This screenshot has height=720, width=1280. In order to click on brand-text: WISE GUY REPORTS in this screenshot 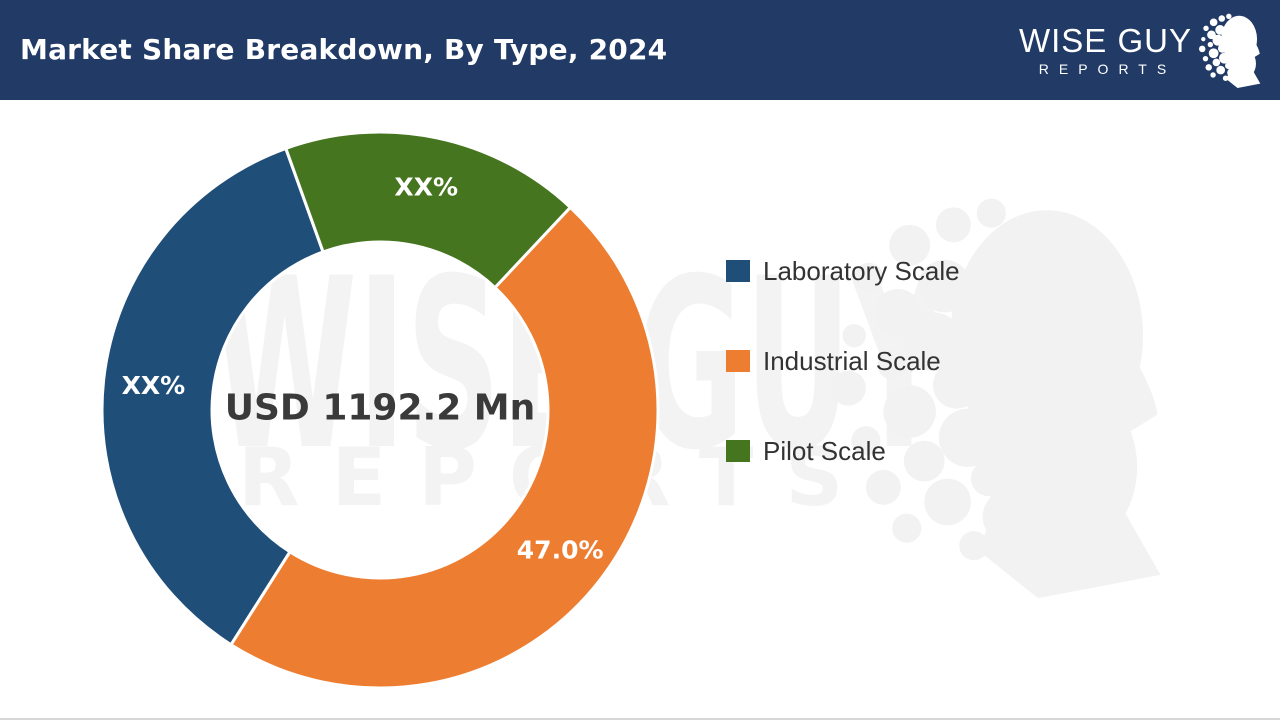, I will do `click(1105, 49)`.